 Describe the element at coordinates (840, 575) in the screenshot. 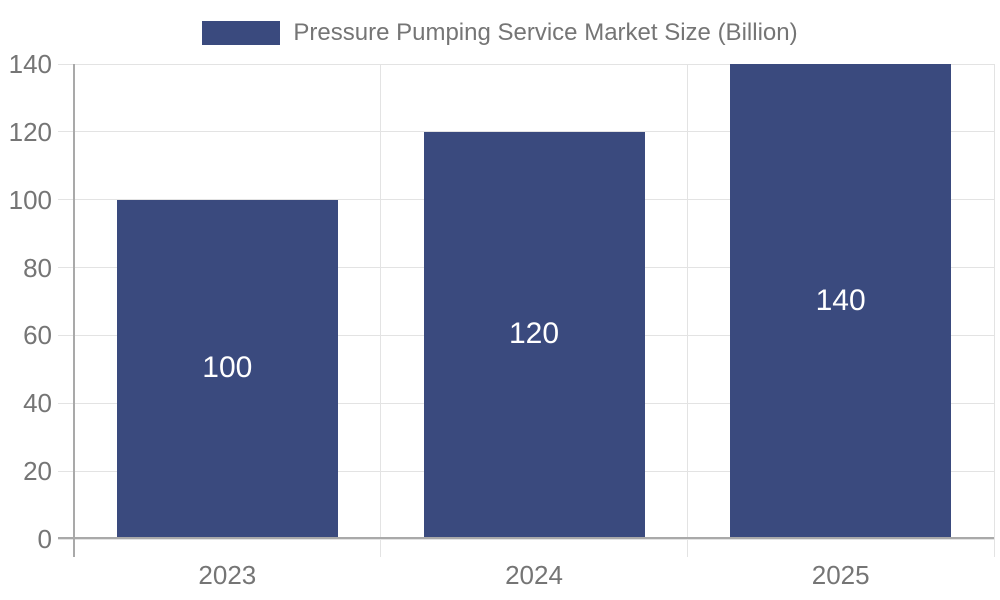

I see `x-tick-label: 2025` at that location.